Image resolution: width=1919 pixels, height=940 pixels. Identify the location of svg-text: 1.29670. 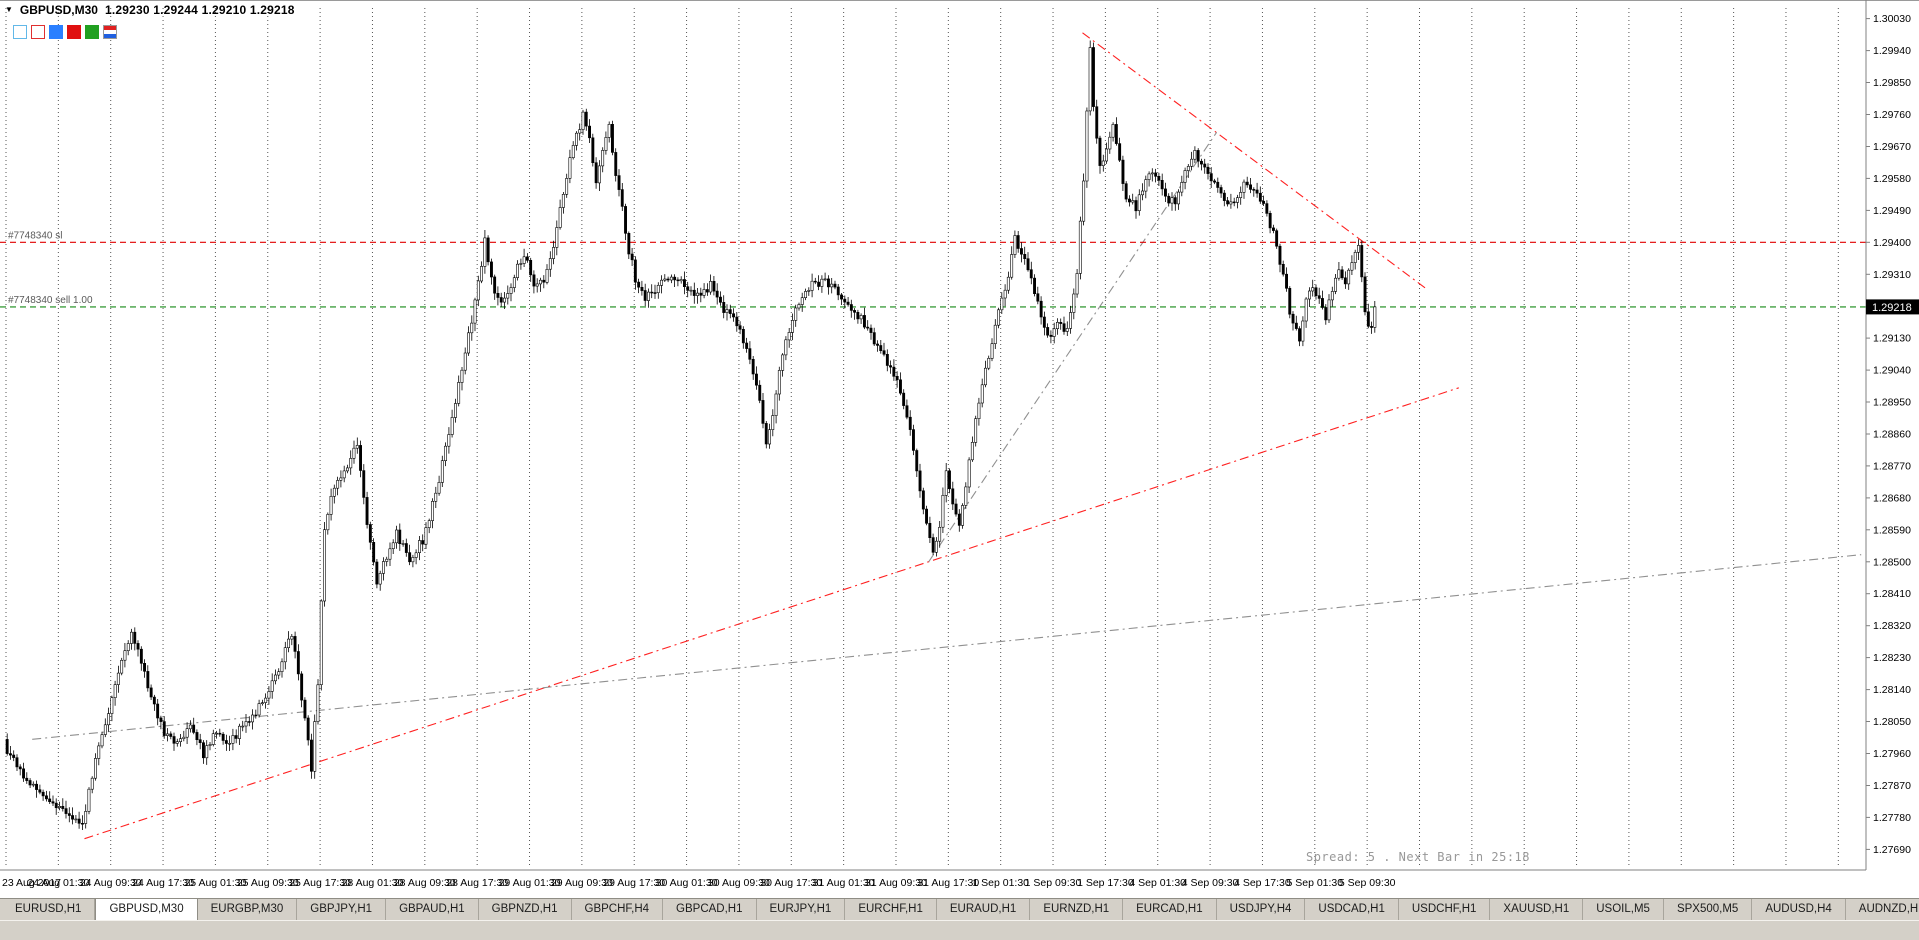
(1892, 147).